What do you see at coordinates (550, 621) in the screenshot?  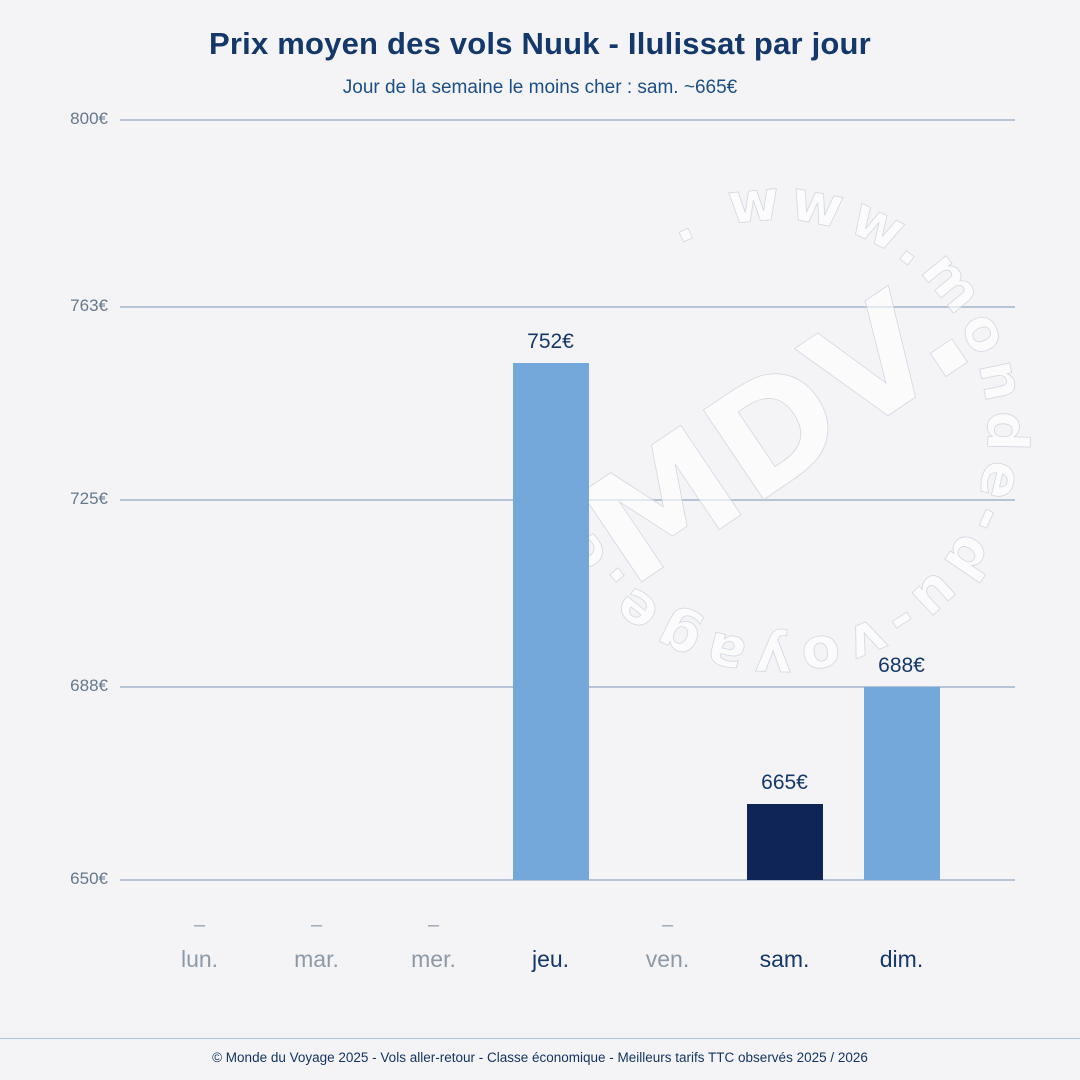 I see `bar-jeu` at bounding box center [550, 621].